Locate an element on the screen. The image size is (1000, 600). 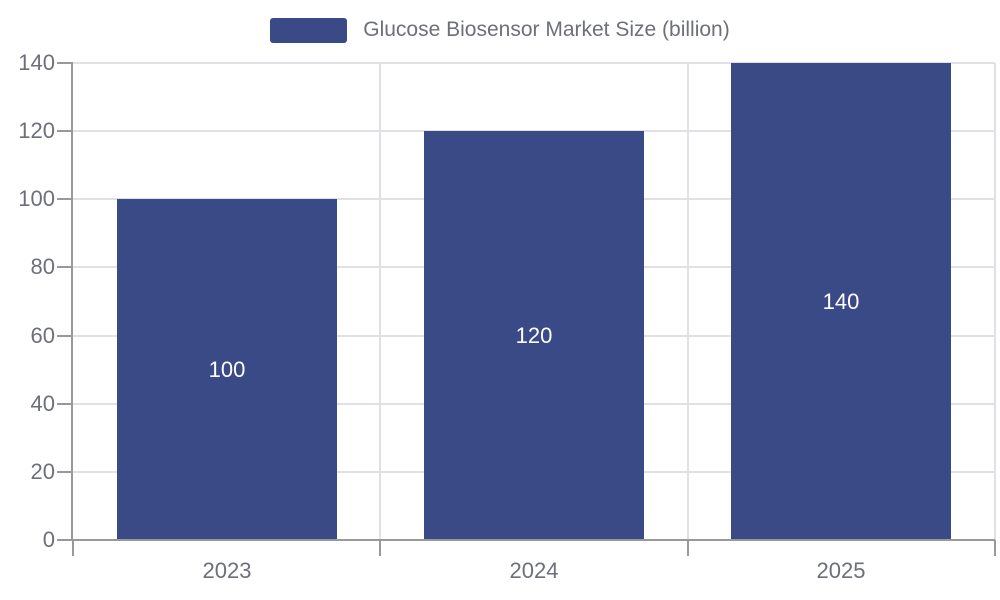
legend-swatch-icon is located at coordinates (309, 30).